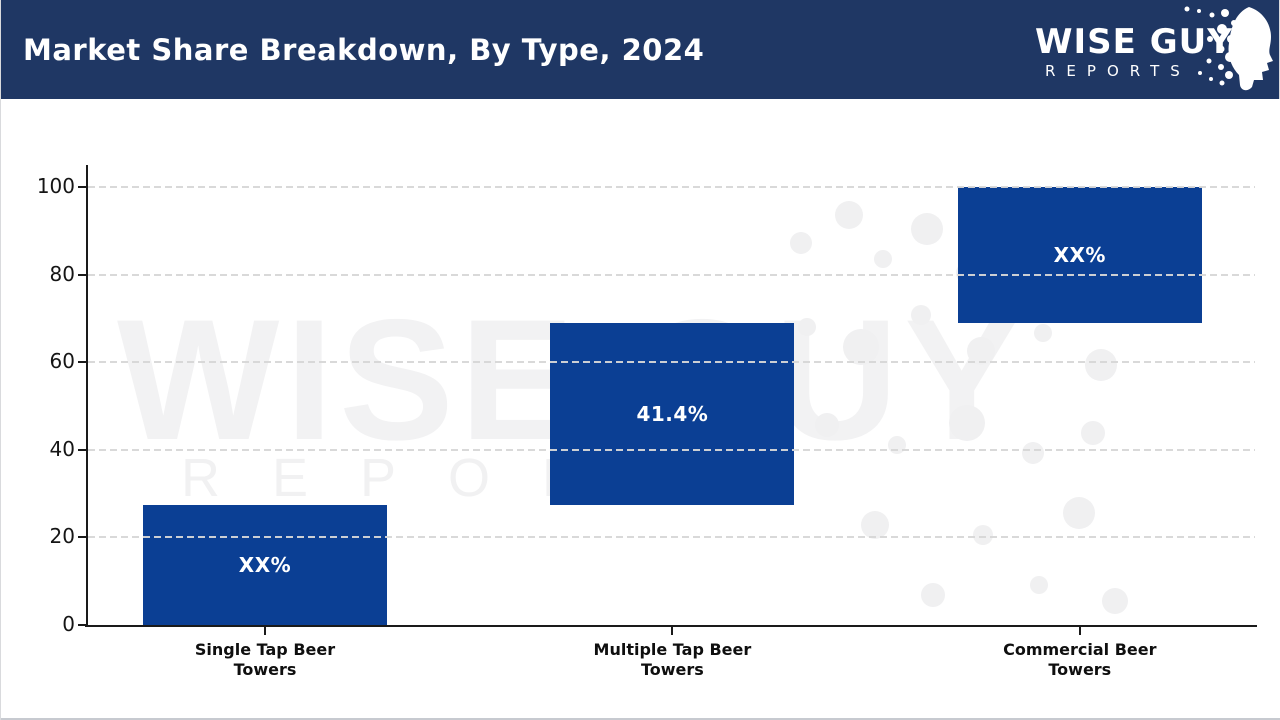 This screenshot has height=720, width=1280. I want to click on y-tick-label: 60, so click(62, 361).